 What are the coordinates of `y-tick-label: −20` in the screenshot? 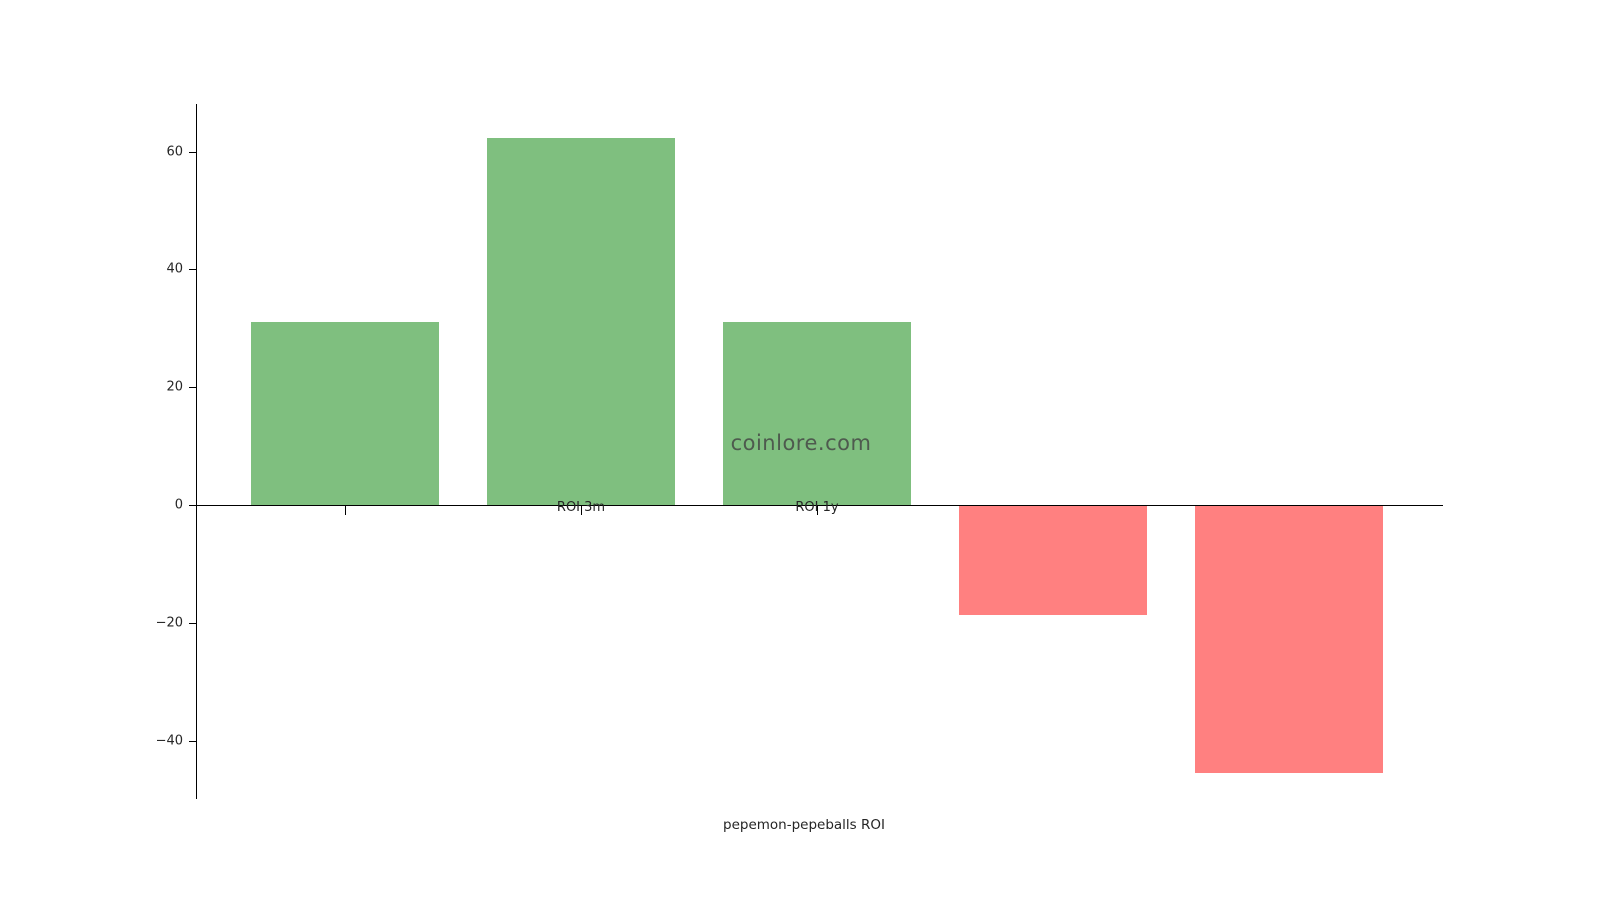 It's located at (169, 623).